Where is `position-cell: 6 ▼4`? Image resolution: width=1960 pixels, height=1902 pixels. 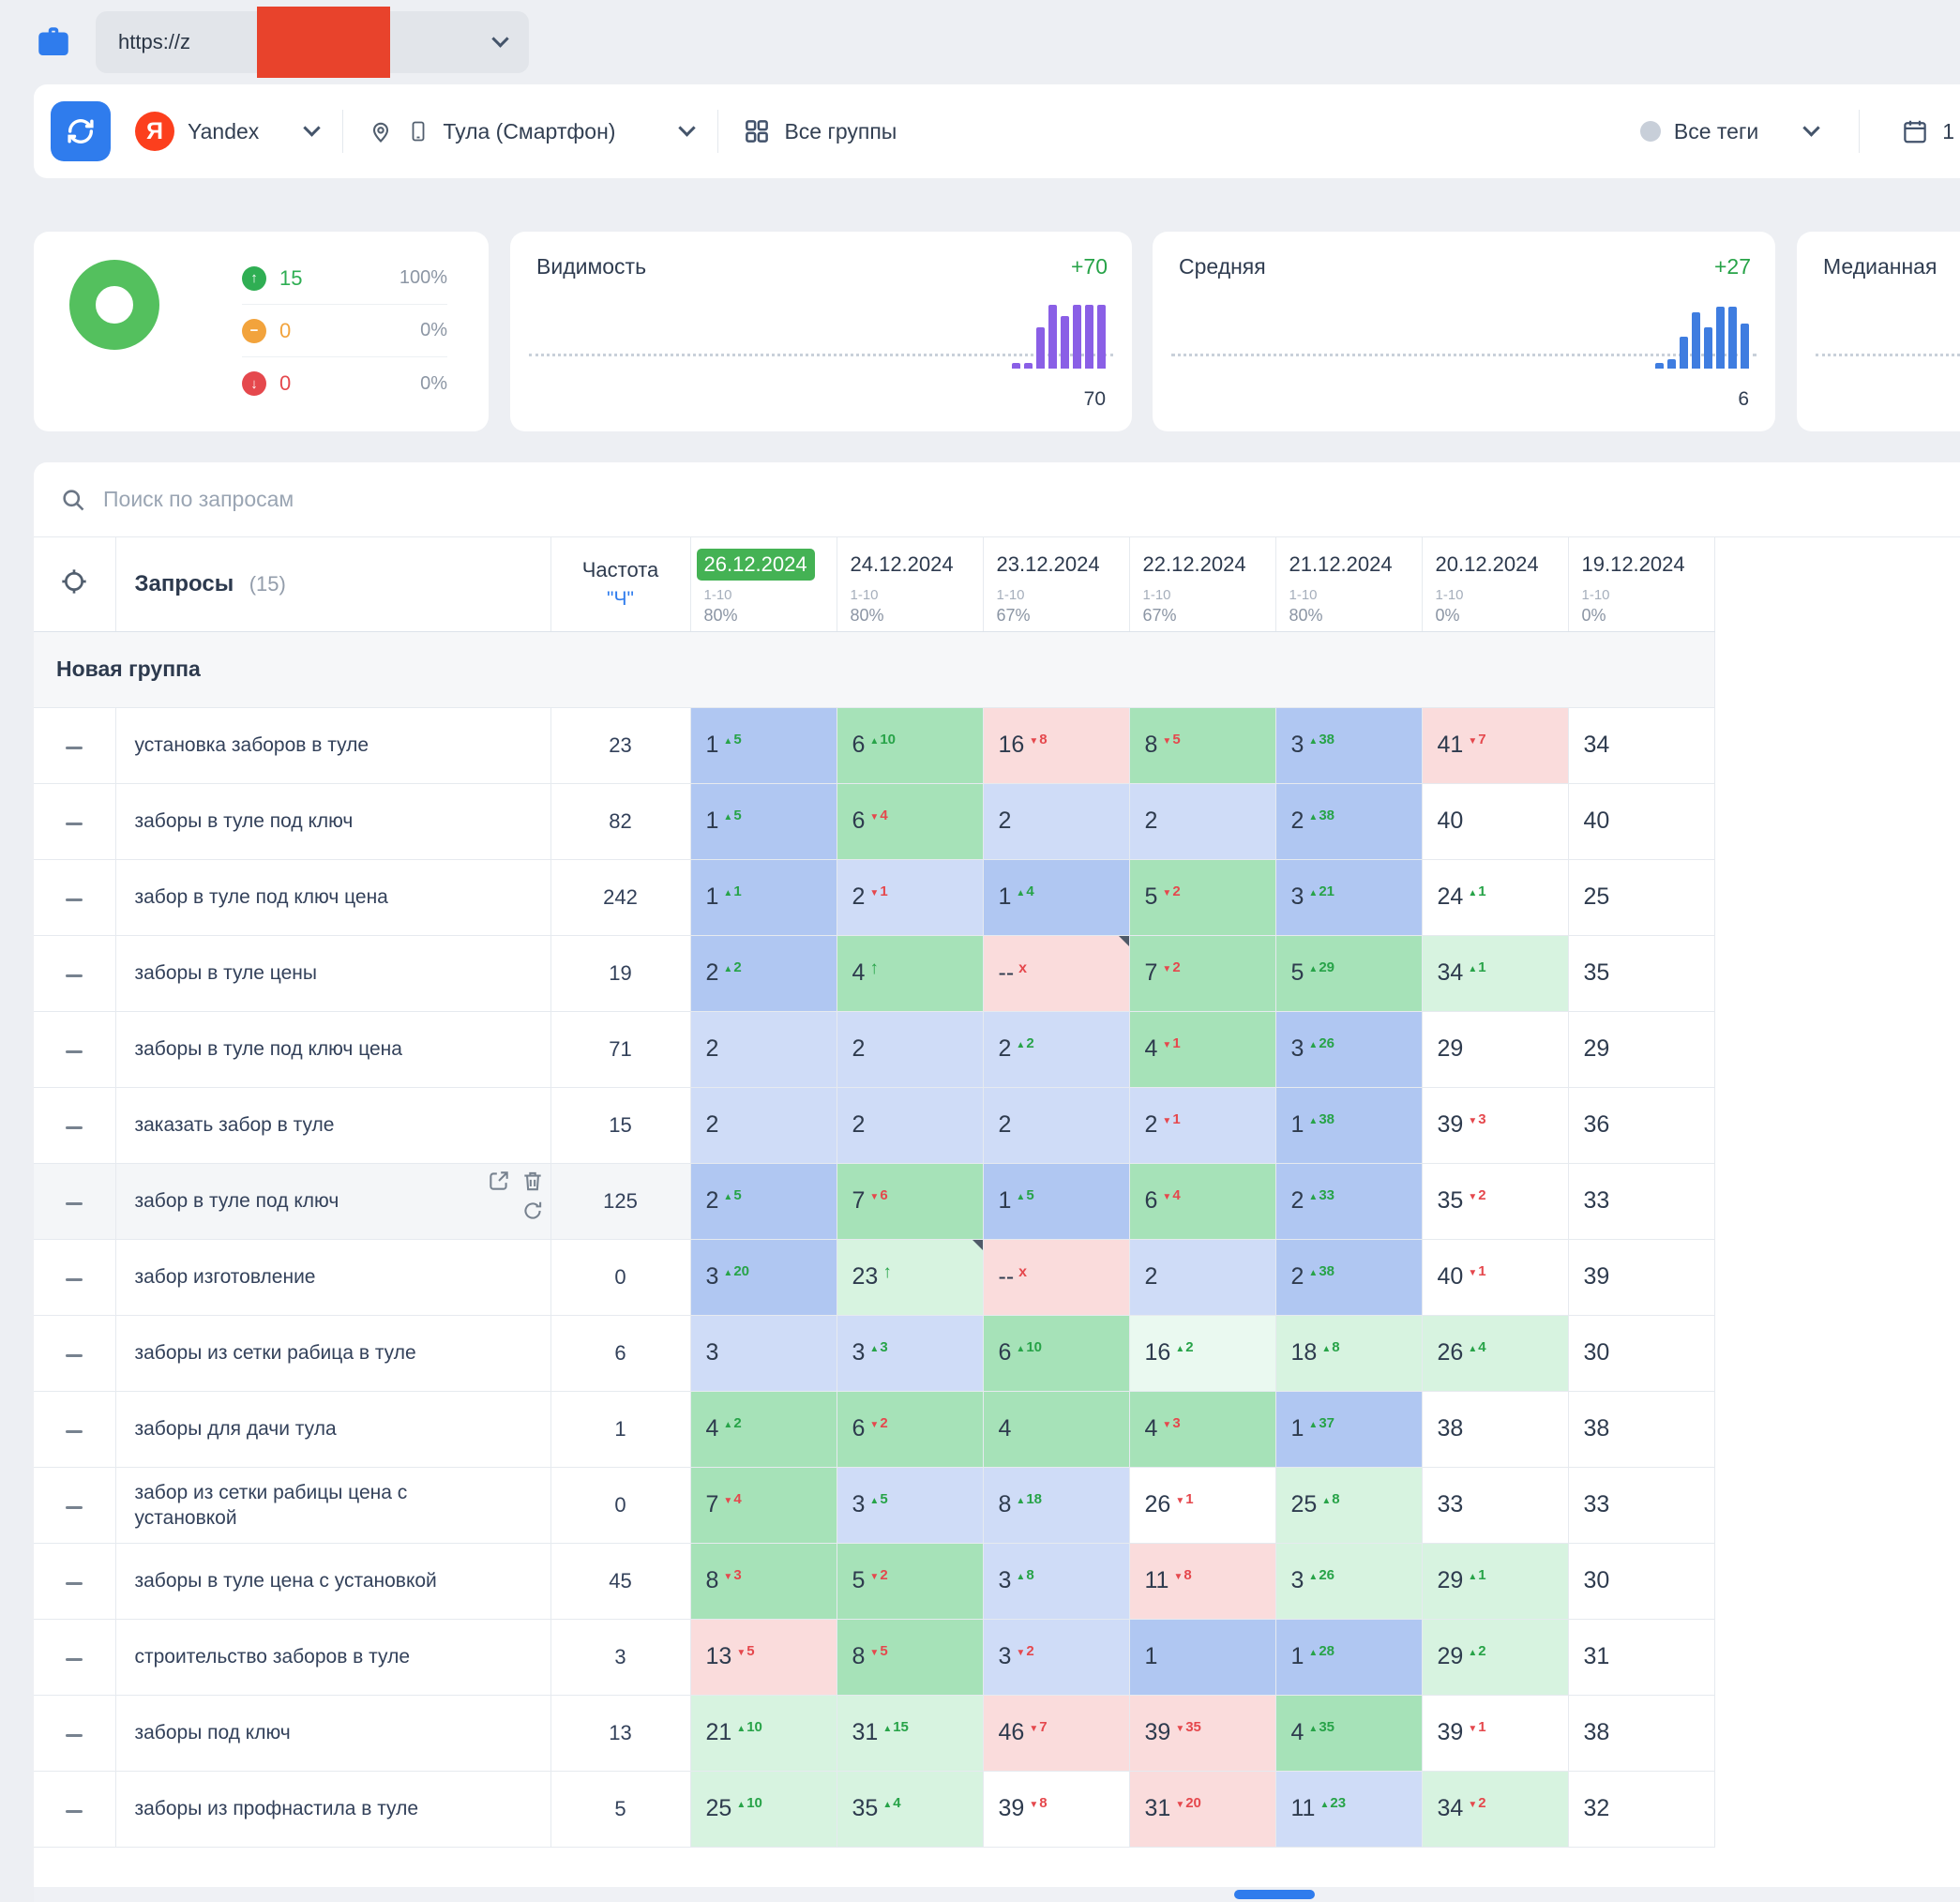 position-cell: 6 ▼4 is located at coordinates (1202, 1201).